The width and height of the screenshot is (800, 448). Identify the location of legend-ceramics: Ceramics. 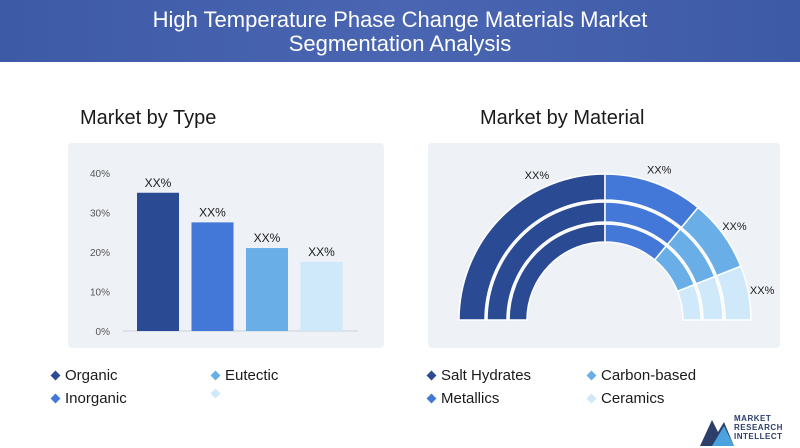
(625, 398).